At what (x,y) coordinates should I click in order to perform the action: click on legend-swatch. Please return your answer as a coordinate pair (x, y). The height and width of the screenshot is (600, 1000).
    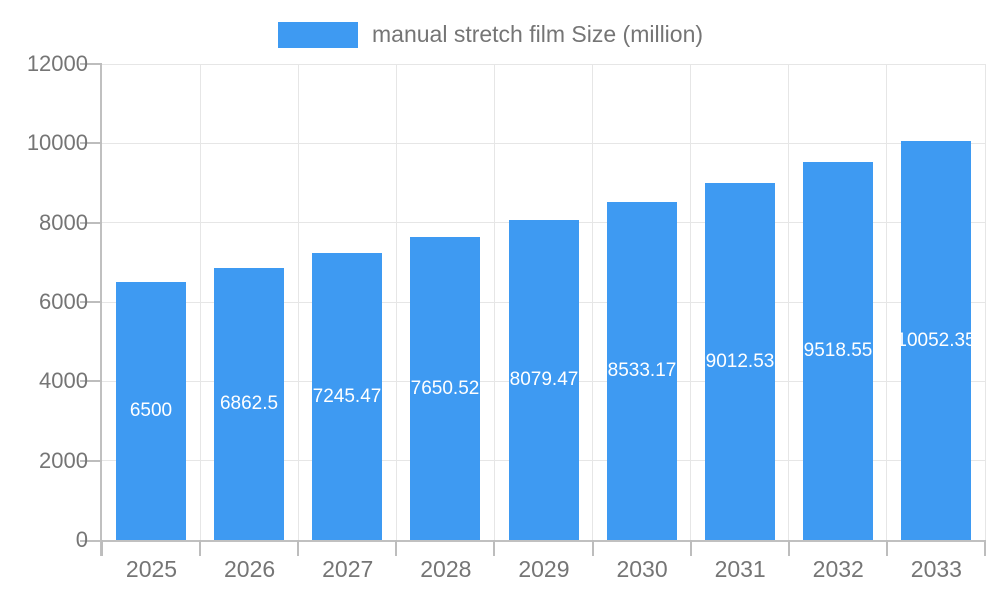
    Looking at the image, I should click on (318, 34).